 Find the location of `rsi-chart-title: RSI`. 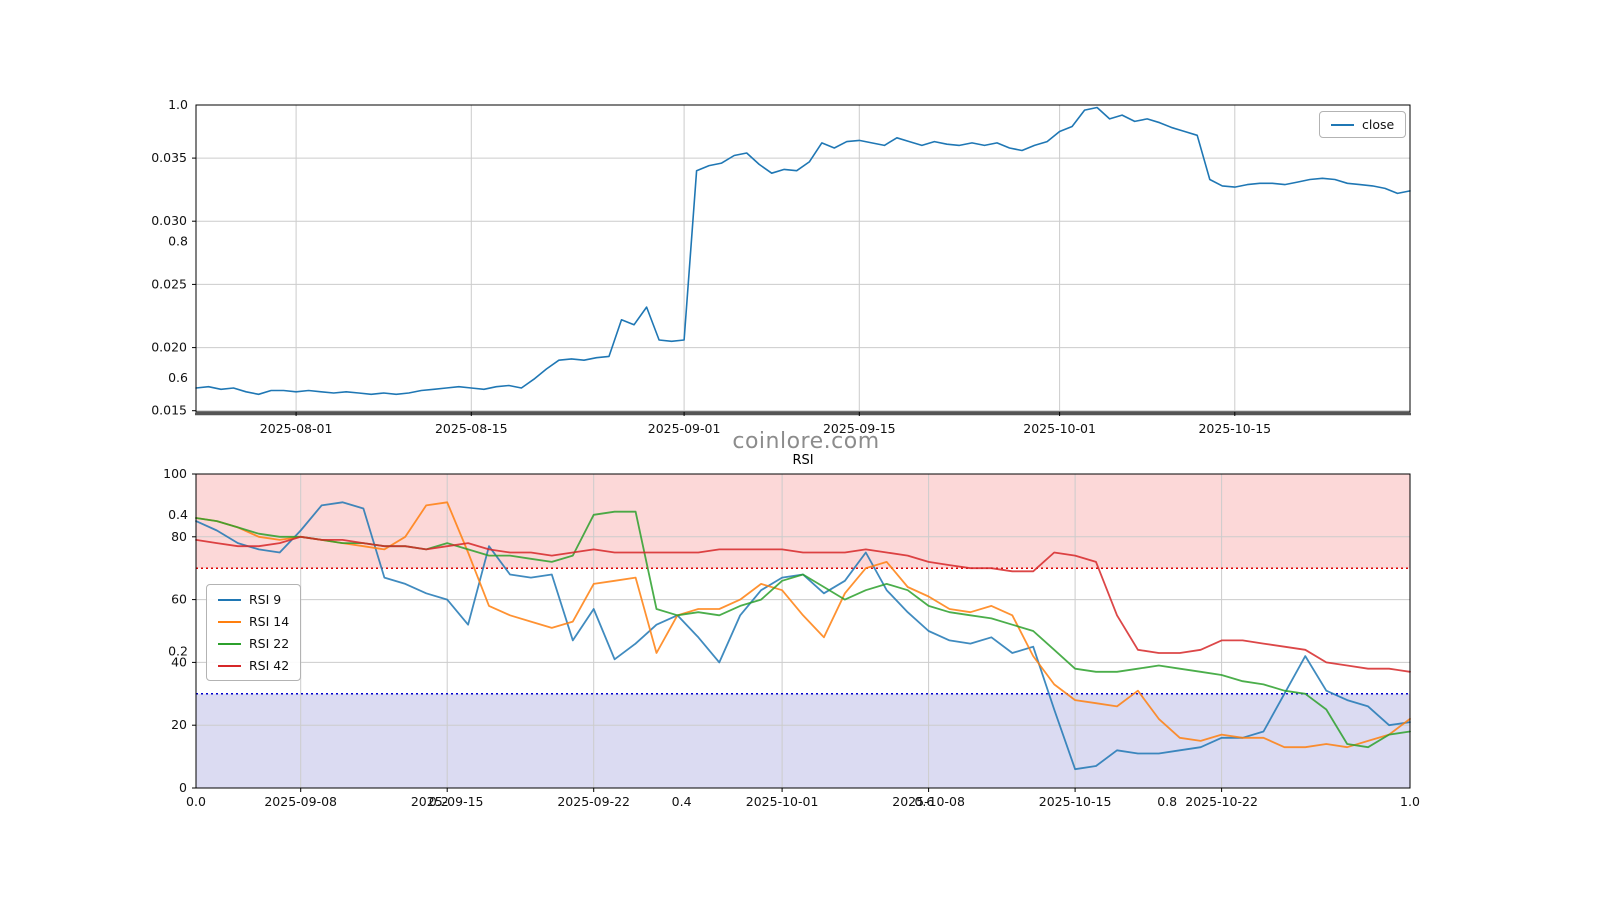

rsi-chart-title: RSI is located at coordinates (803, 460).